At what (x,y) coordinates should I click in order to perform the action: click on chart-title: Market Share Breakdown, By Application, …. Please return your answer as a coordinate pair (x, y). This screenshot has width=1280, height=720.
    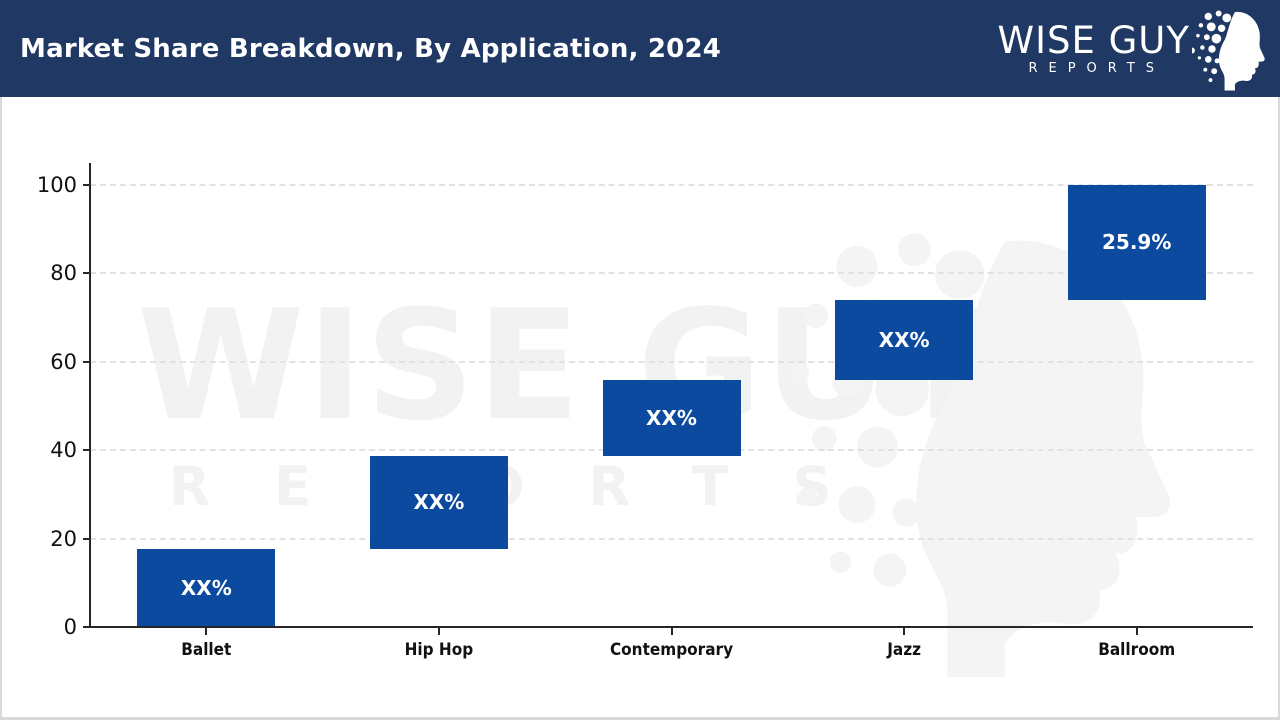
    Looking at the image, I should click on (371, 48).